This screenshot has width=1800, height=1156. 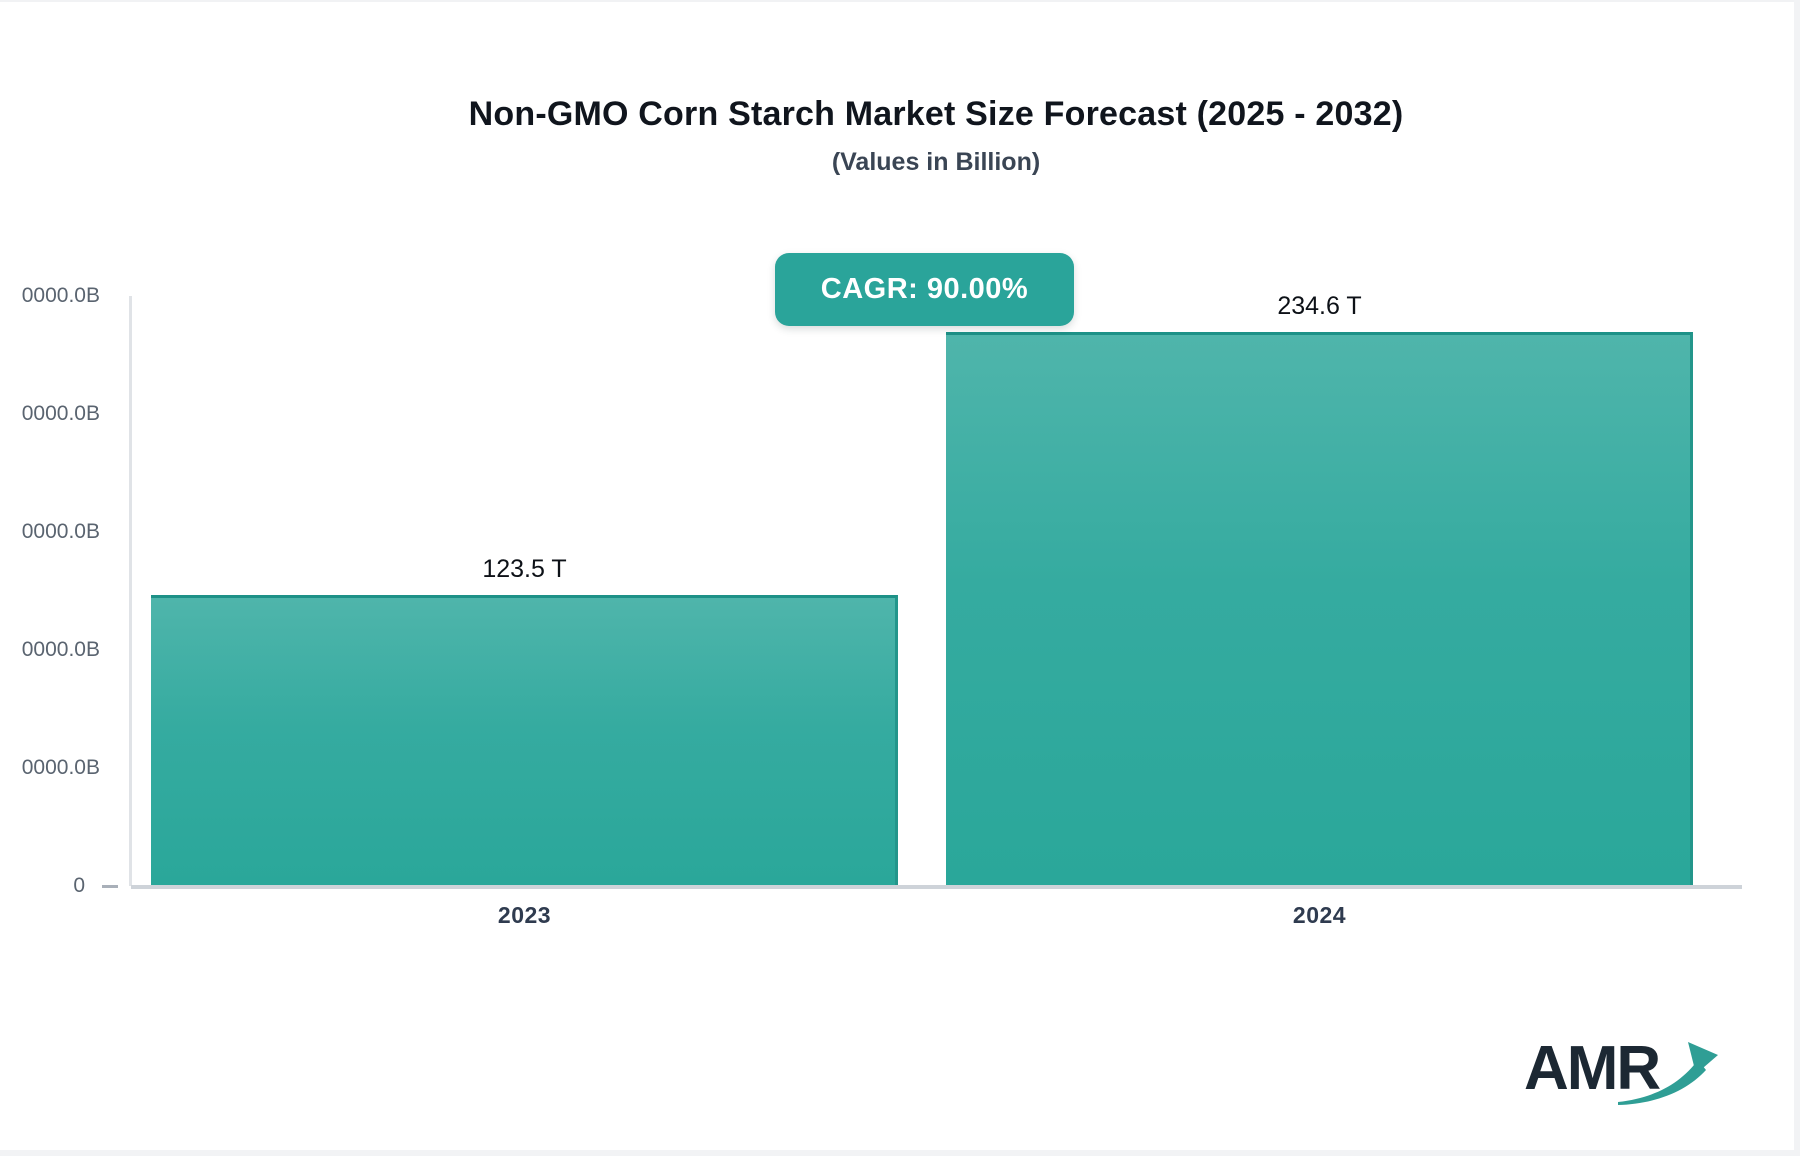 What do you see at coordinates (79, 885) in the screenshot?
I see `y-tick-label: 0` at bounding box center [79, 885].